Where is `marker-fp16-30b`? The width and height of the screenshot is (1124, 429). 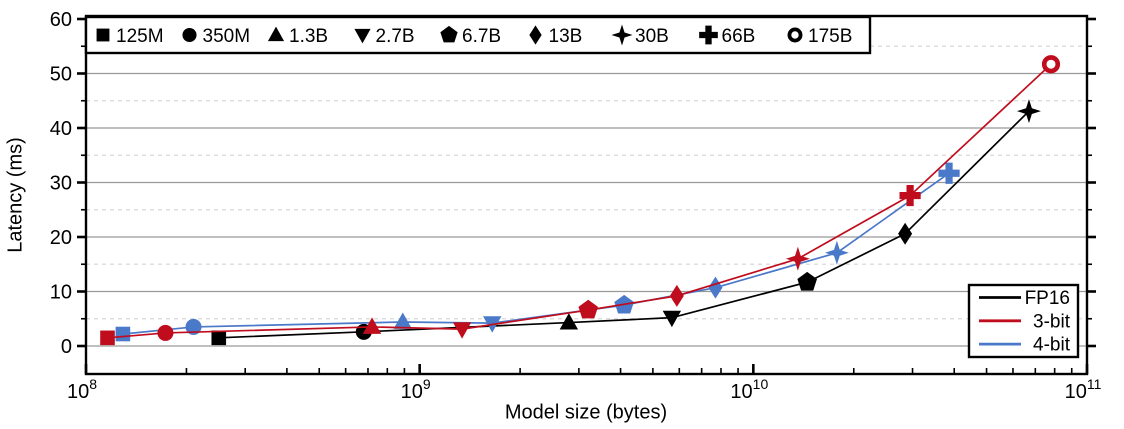 marker-fp16-30b is located at coordinates (1028, 111).